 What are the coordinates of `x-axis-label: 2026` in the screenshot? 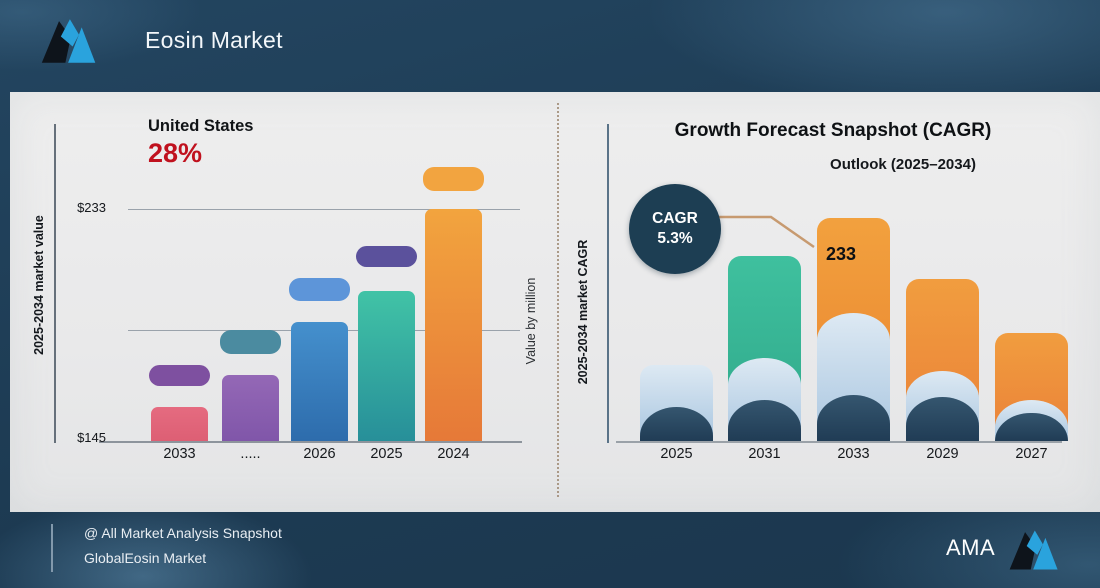 It's located at (319, 454).